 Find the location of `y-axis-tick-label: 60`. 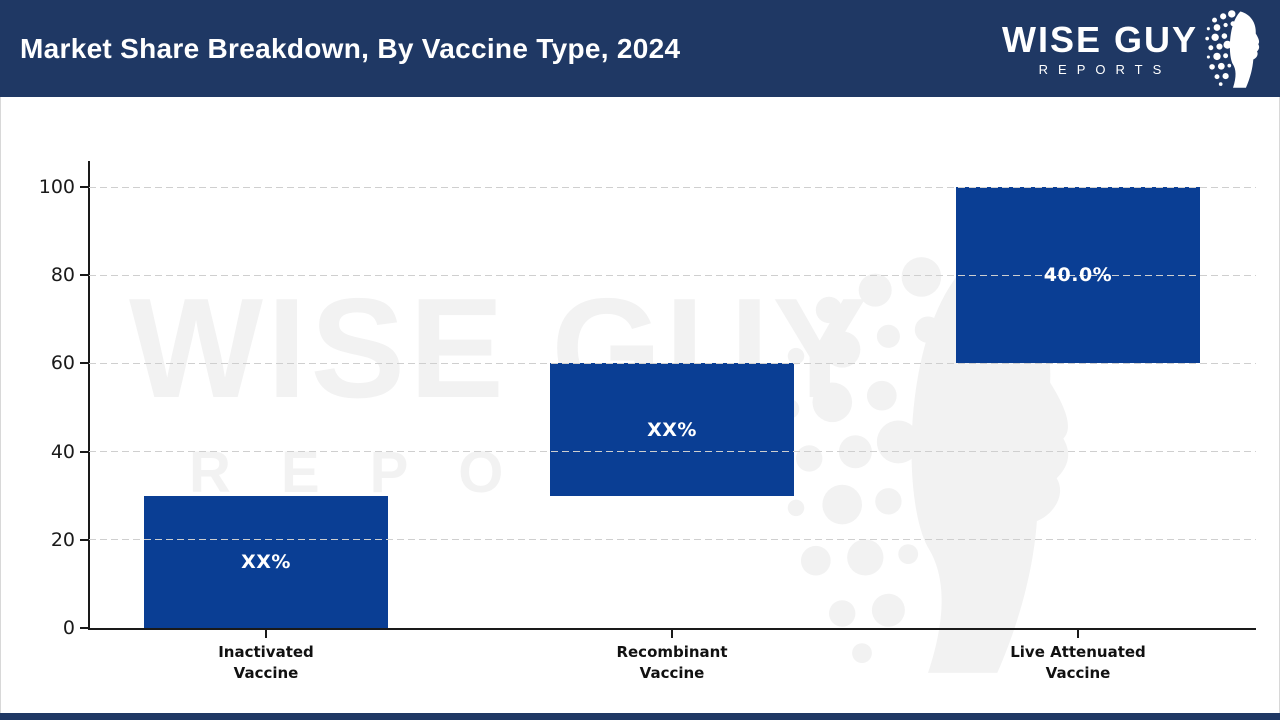

y-axis-tick-label: 60 is located at coordinates (62, 363).